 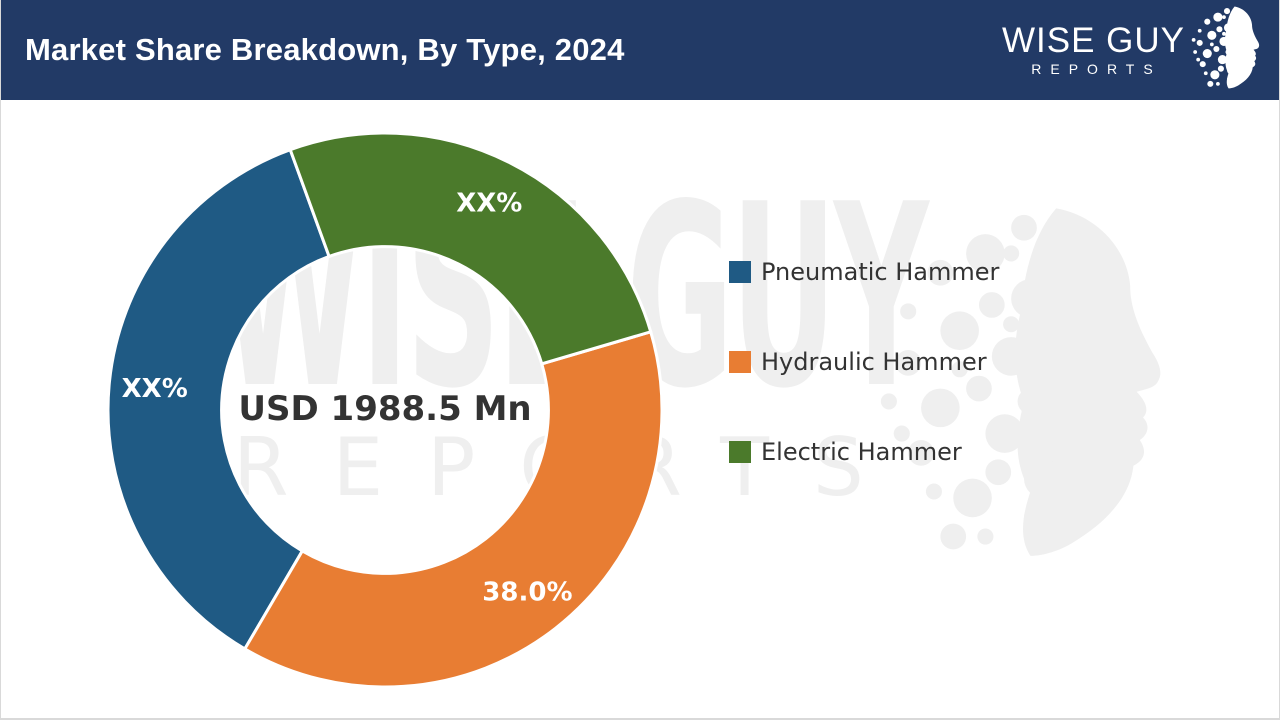 I want to click on donut-center-value: USD 1988.5 Mn, so click(x=385, y=409).